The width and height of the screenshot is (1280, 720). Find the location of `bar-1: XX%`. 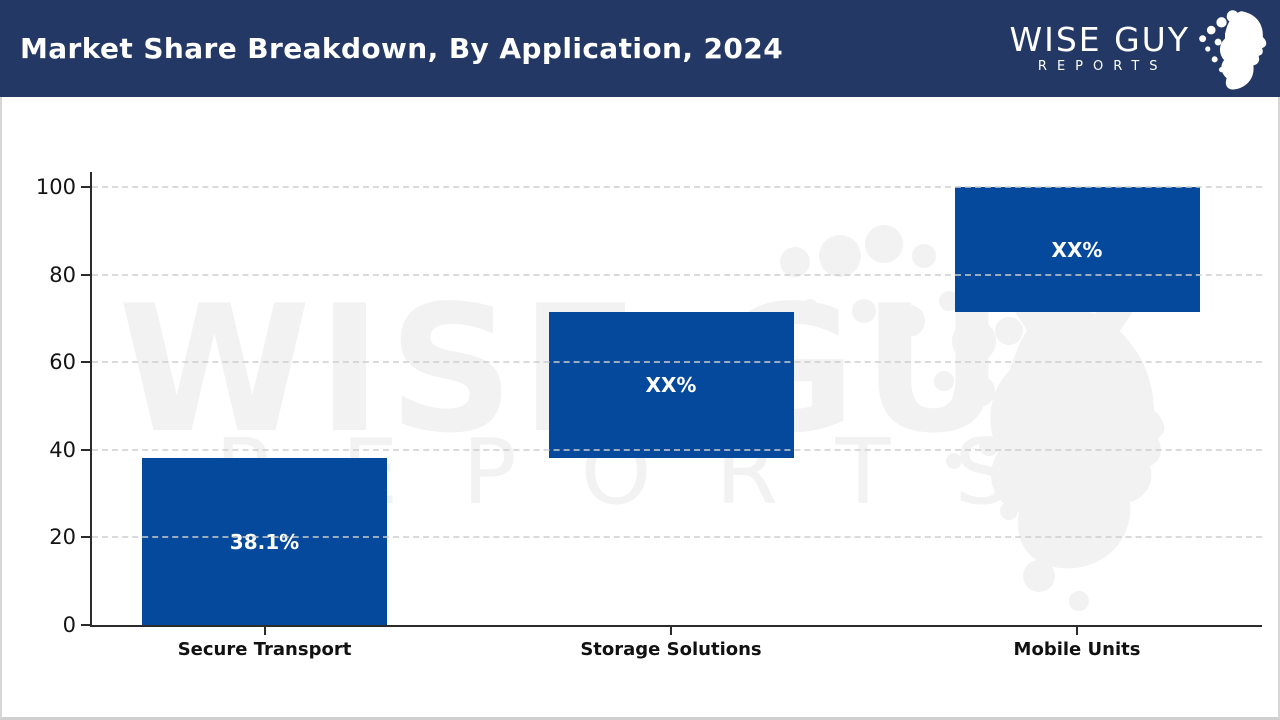

bar-1: XX% is located at coordinates (671, 385).